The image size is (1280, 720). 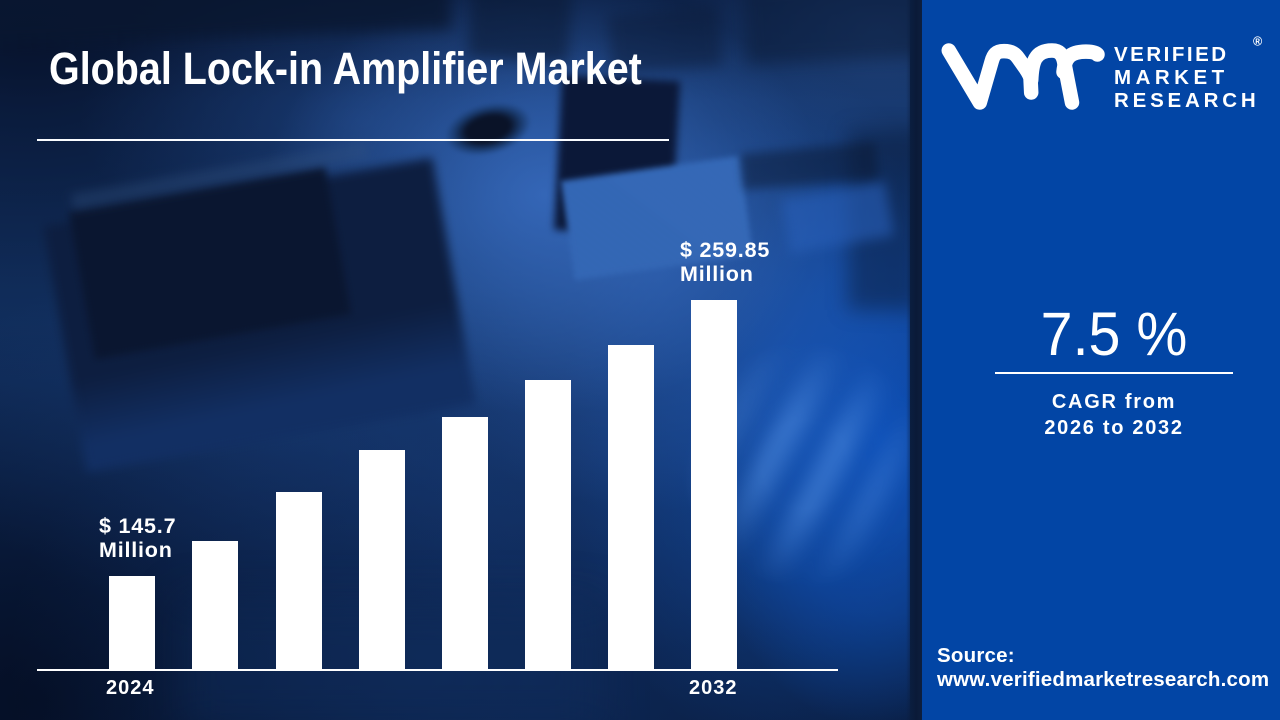 I want to click on svg-text: RESEARCH, so click(x=1186, y=100).